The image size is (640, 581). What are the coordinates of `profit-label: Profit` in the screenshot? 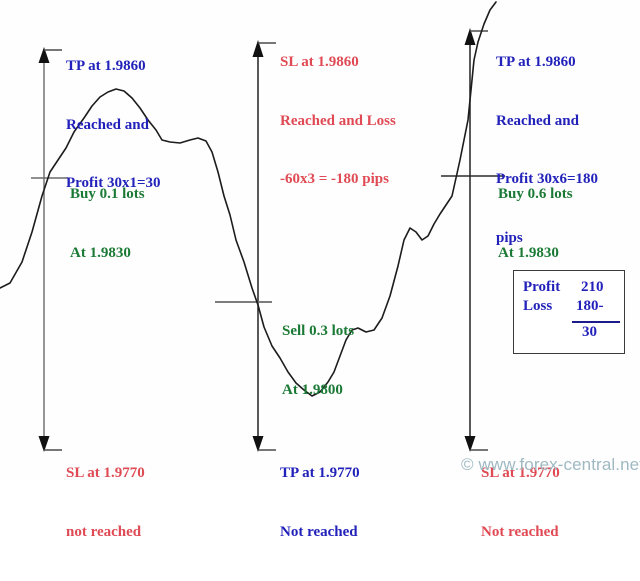 It's located at (542, 287).